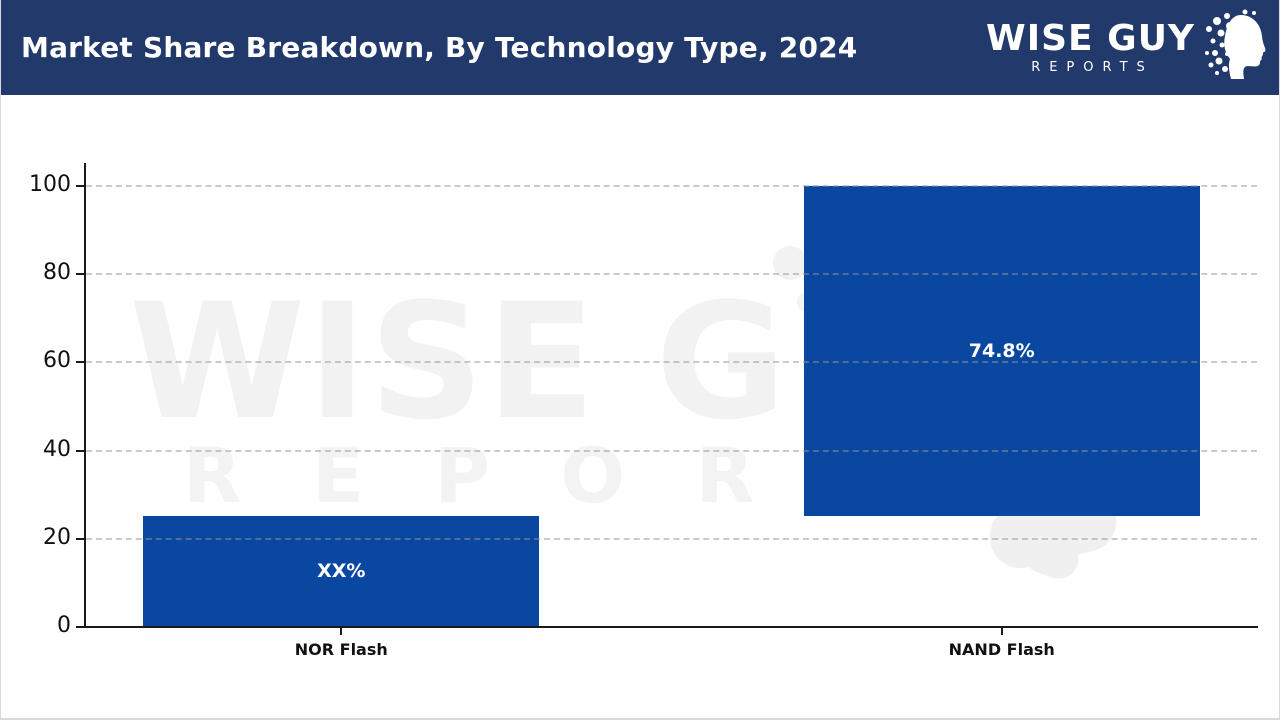  I want to click on logo-subtitle: REPORTS, so click(1092, 67).